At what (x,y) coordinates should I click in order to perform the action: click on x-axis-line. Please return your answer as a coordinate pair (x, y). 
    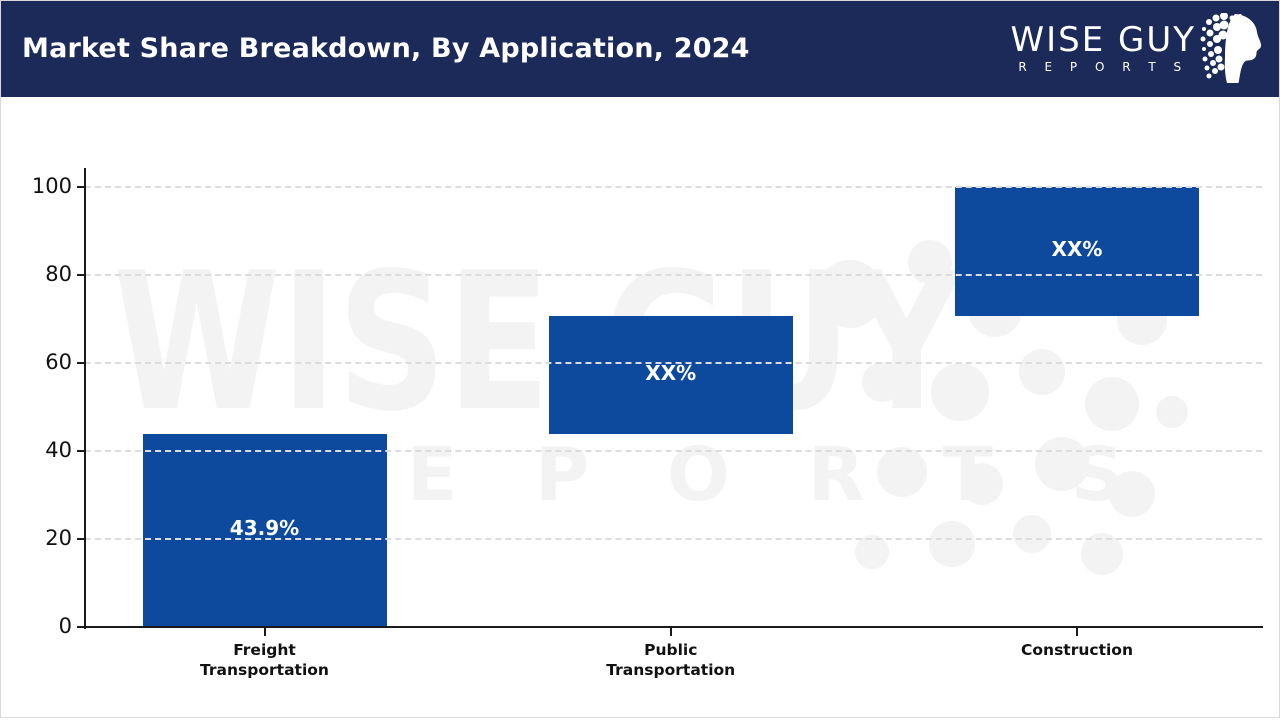
    Looking at the image, I should click on (673, 627).